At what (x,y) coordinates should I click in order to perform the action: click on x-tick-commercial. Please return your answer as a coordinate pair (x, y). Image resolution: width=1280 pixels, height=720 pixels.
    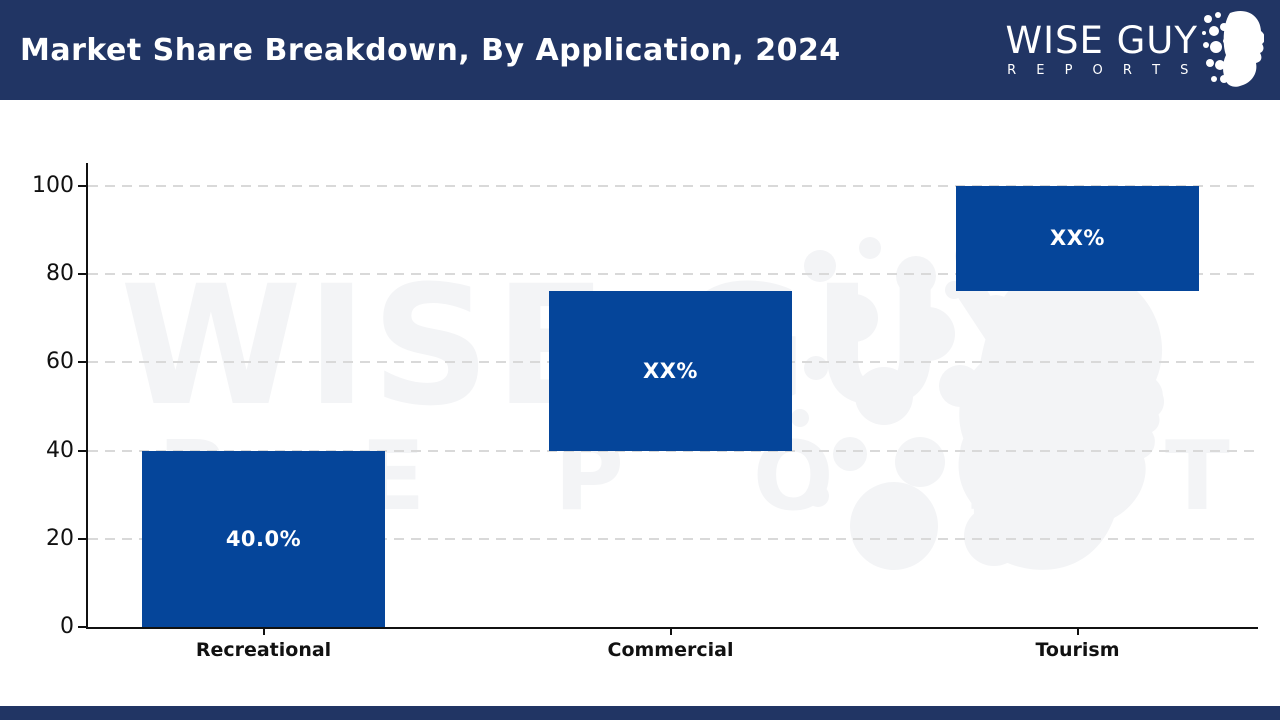
    Looking at the image, I should click on (670, 632).